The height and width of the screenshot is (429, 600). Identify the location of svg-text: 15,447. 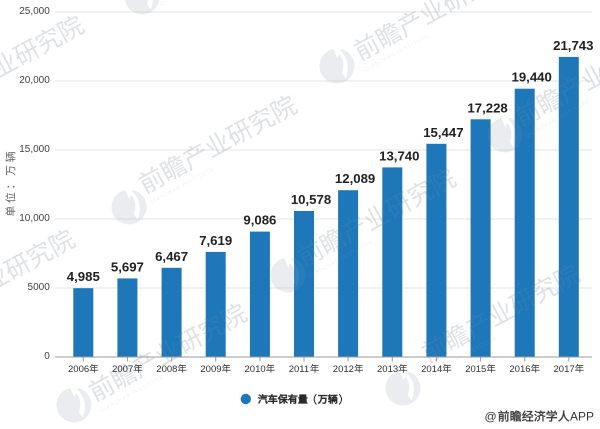
(443, 132).